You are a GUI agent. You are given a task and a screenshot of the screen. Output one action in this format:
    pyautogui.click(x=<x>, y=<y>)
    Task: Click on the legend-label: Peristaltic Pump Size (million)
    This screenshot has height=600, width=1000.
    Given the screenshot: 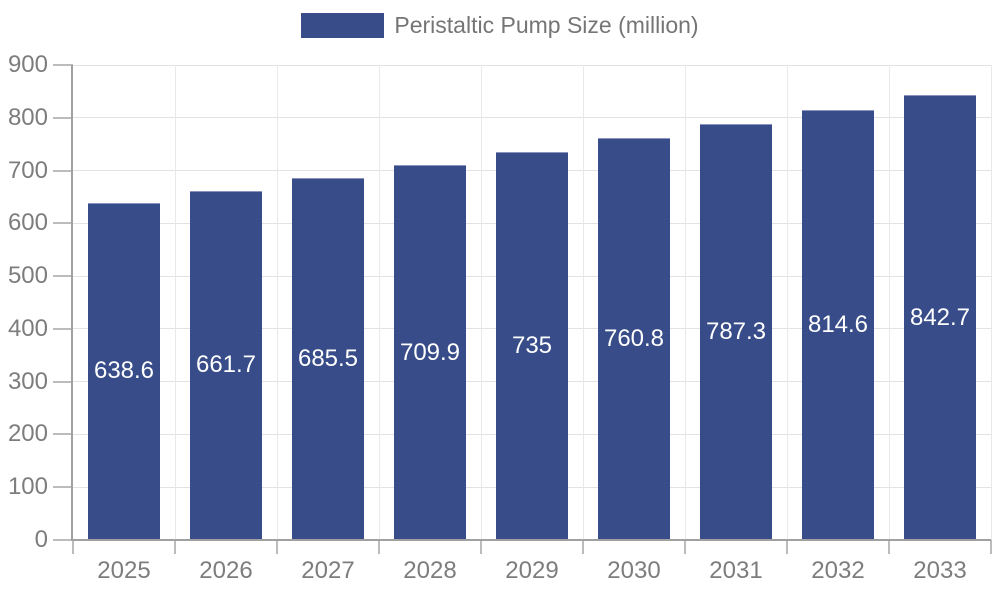 What is the action you would take?
    pyautogui.click(x=546, y=25)
    